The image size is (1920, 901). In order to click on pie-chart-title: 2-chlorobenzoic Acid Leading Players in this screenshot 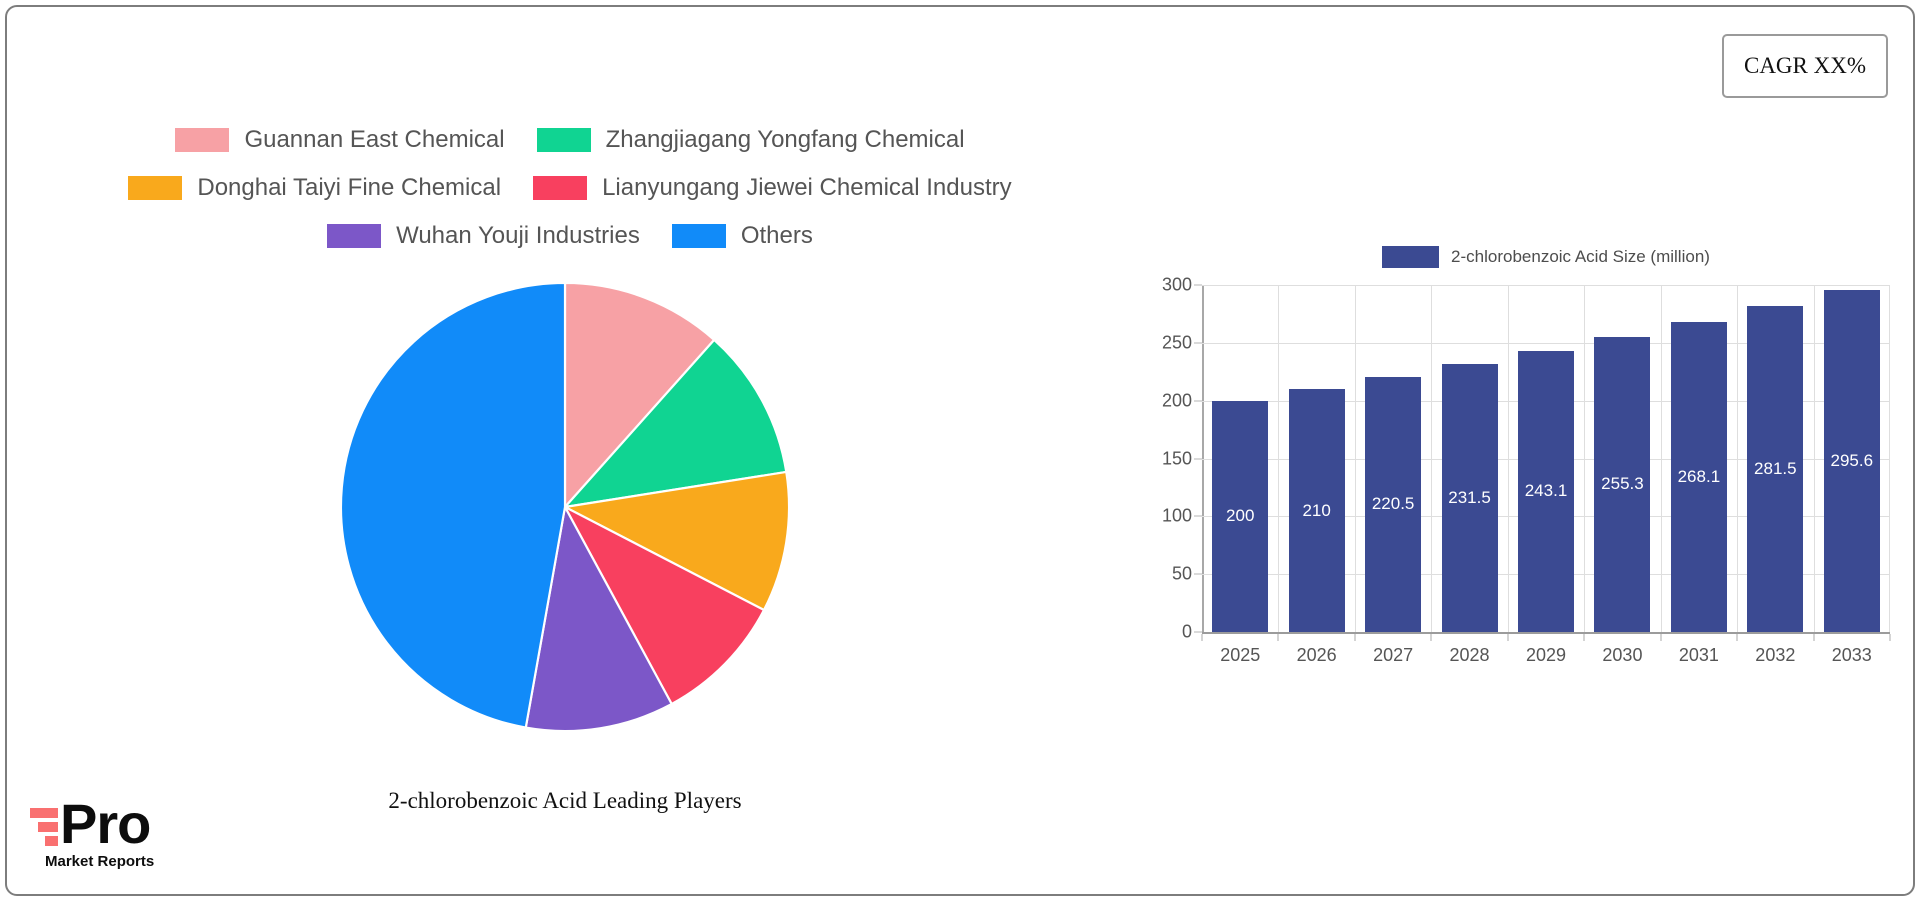, I will do `click(565, 800)`.